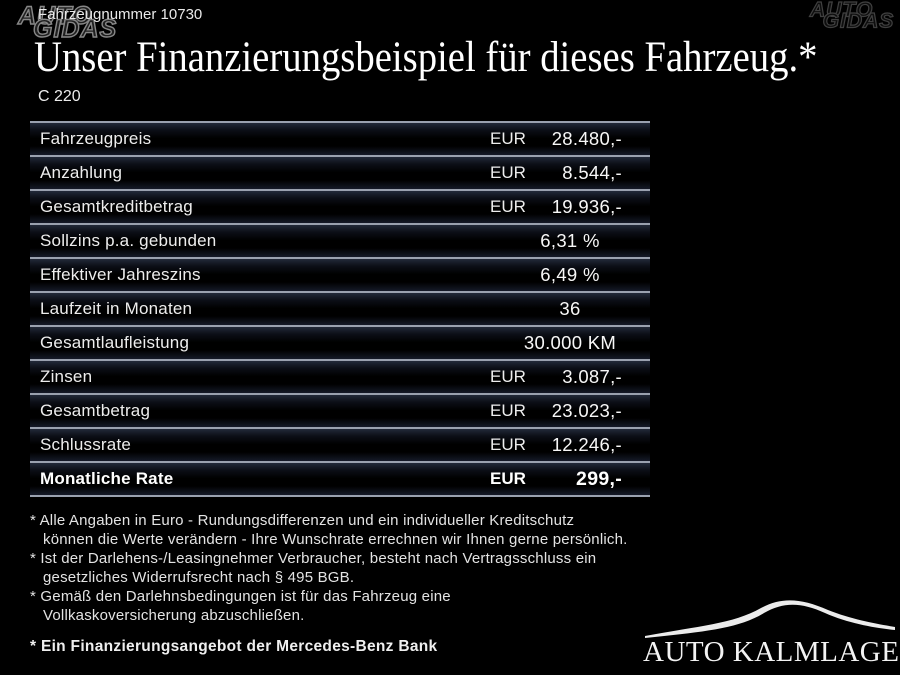  Describe the element at coordinates (586, 138) in the screenshot. I see `row-value: 28.480,-` at that location.